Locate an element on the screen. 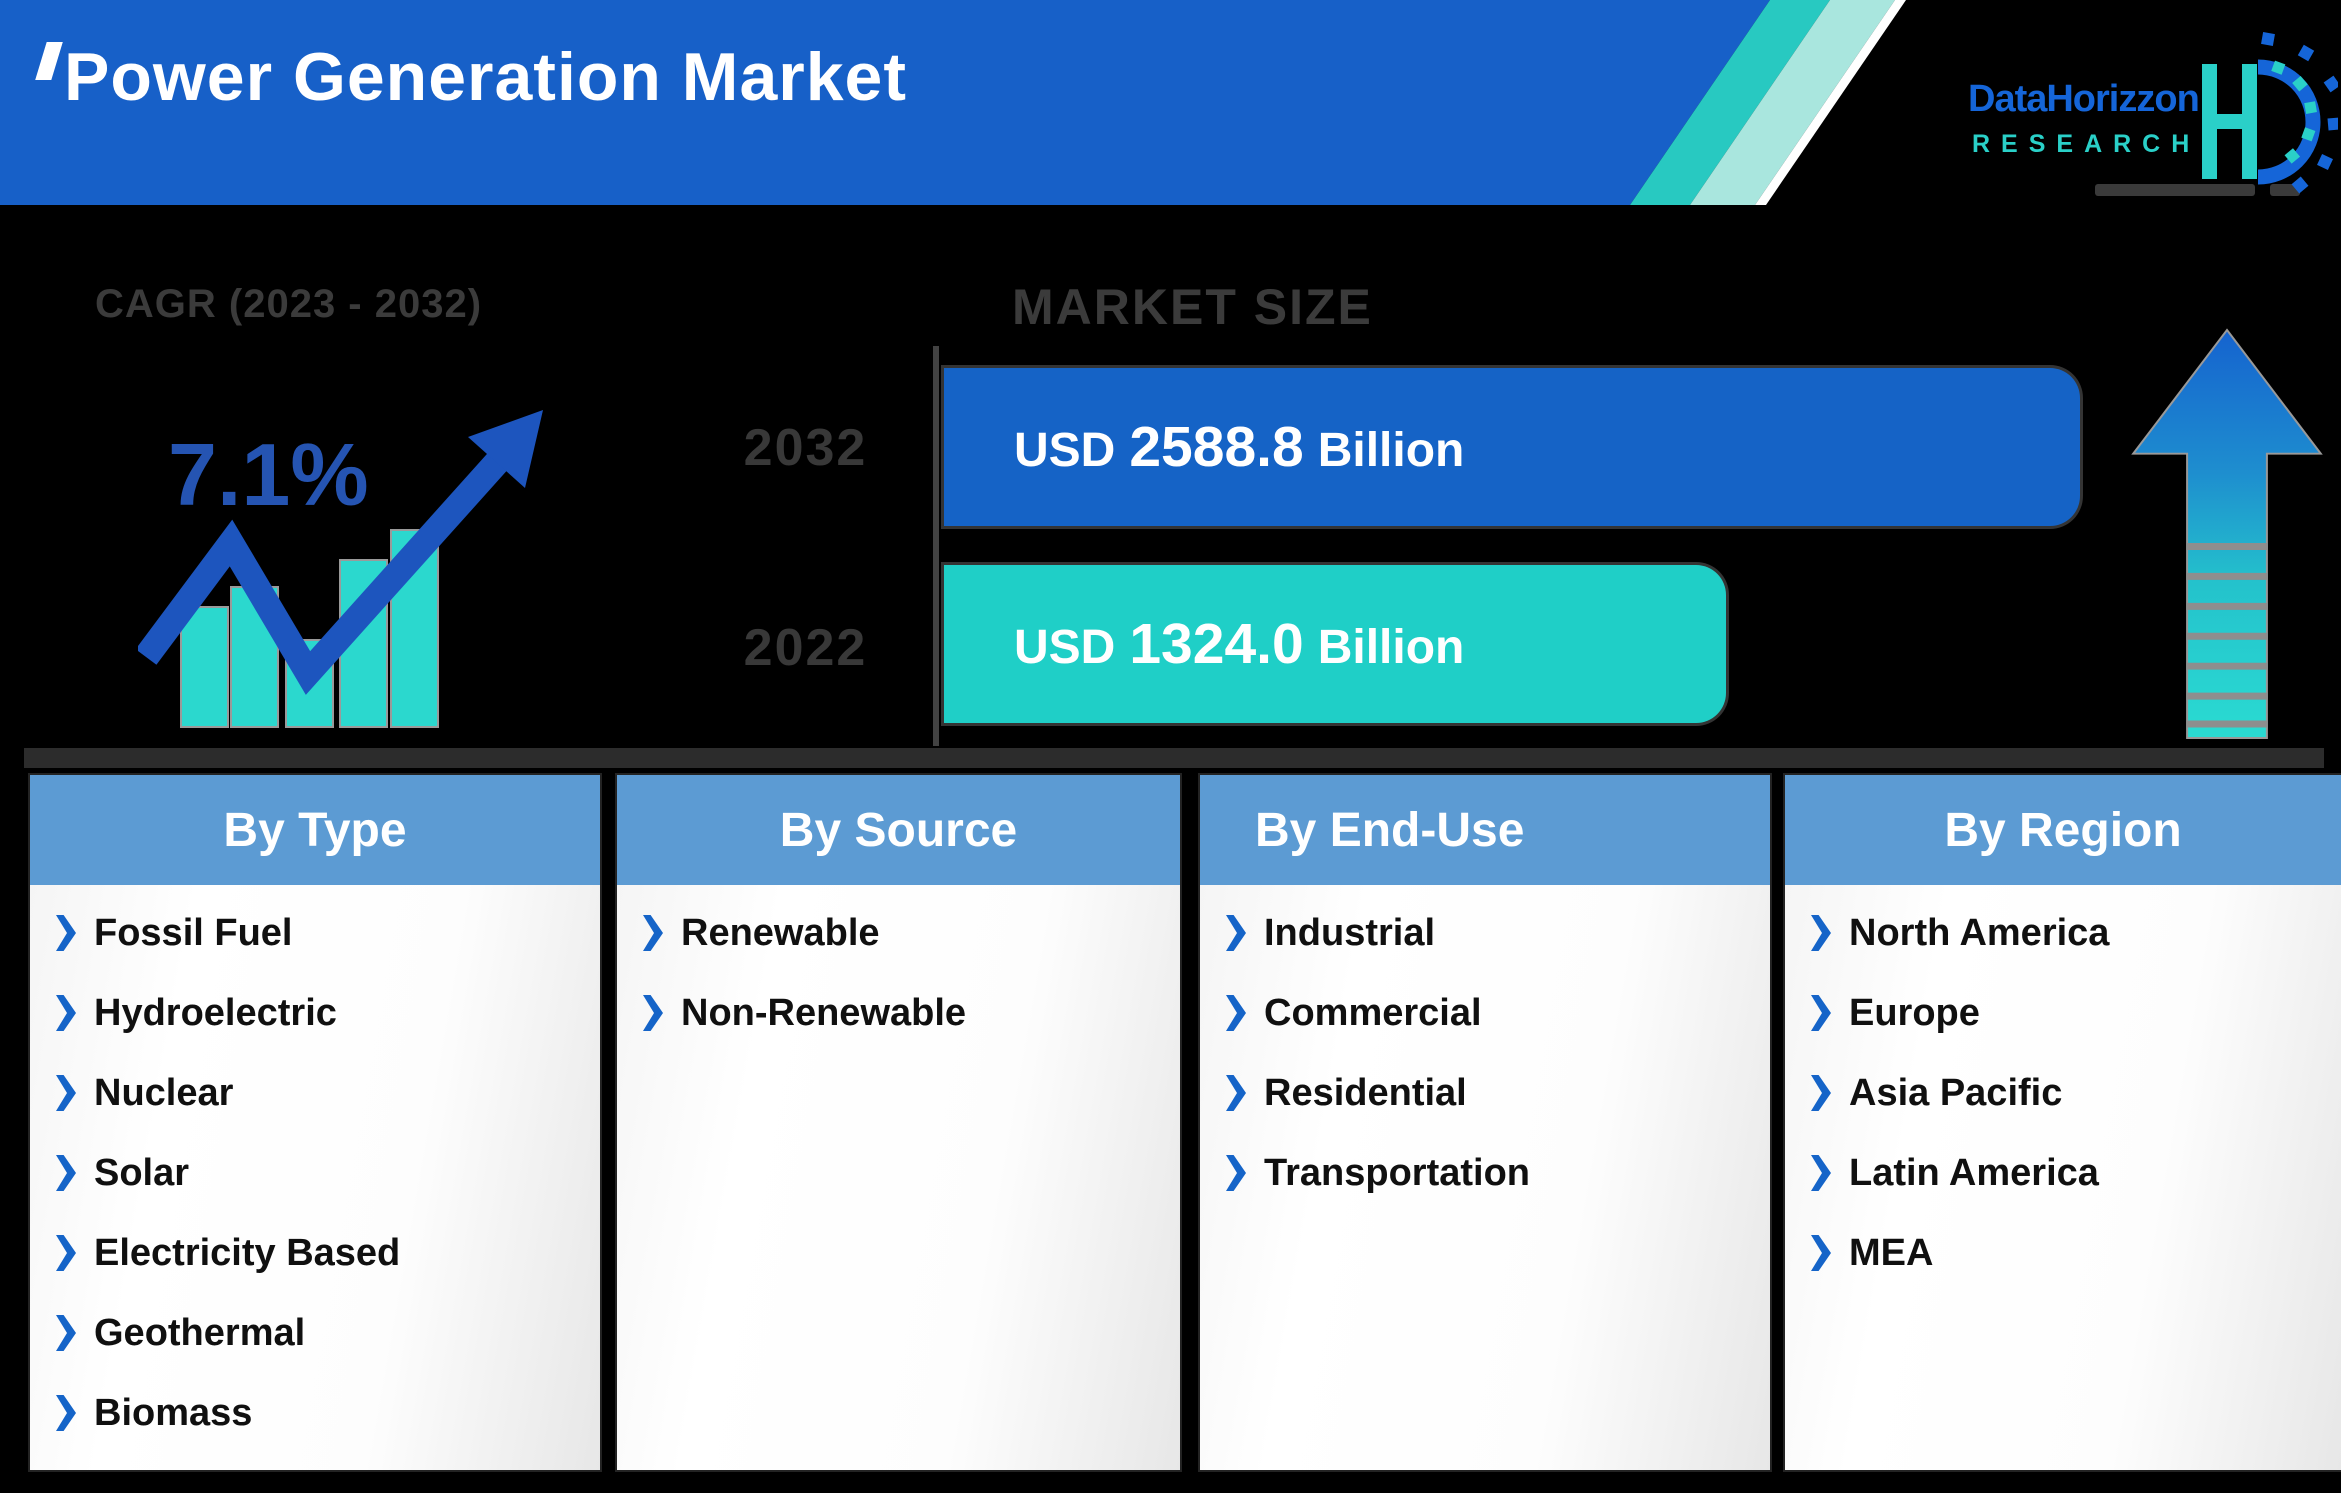 The width and height of the screenshot is (2341, 1493). list-item: Biomass is located at coordinates (328, 1413).